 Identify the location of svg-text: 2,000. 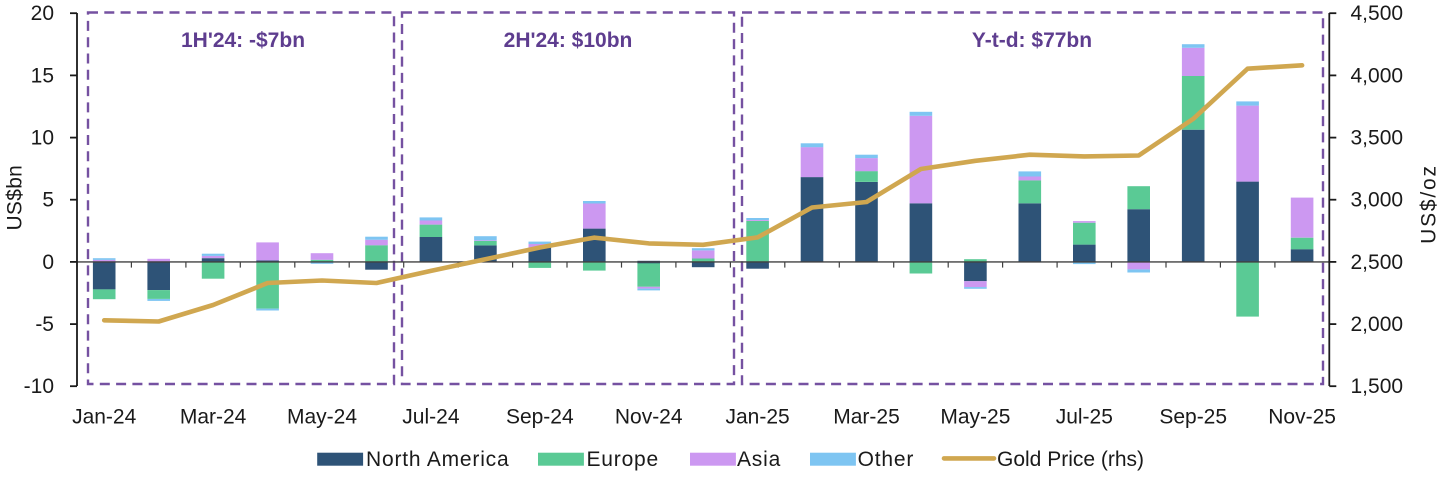
(1377, 324).